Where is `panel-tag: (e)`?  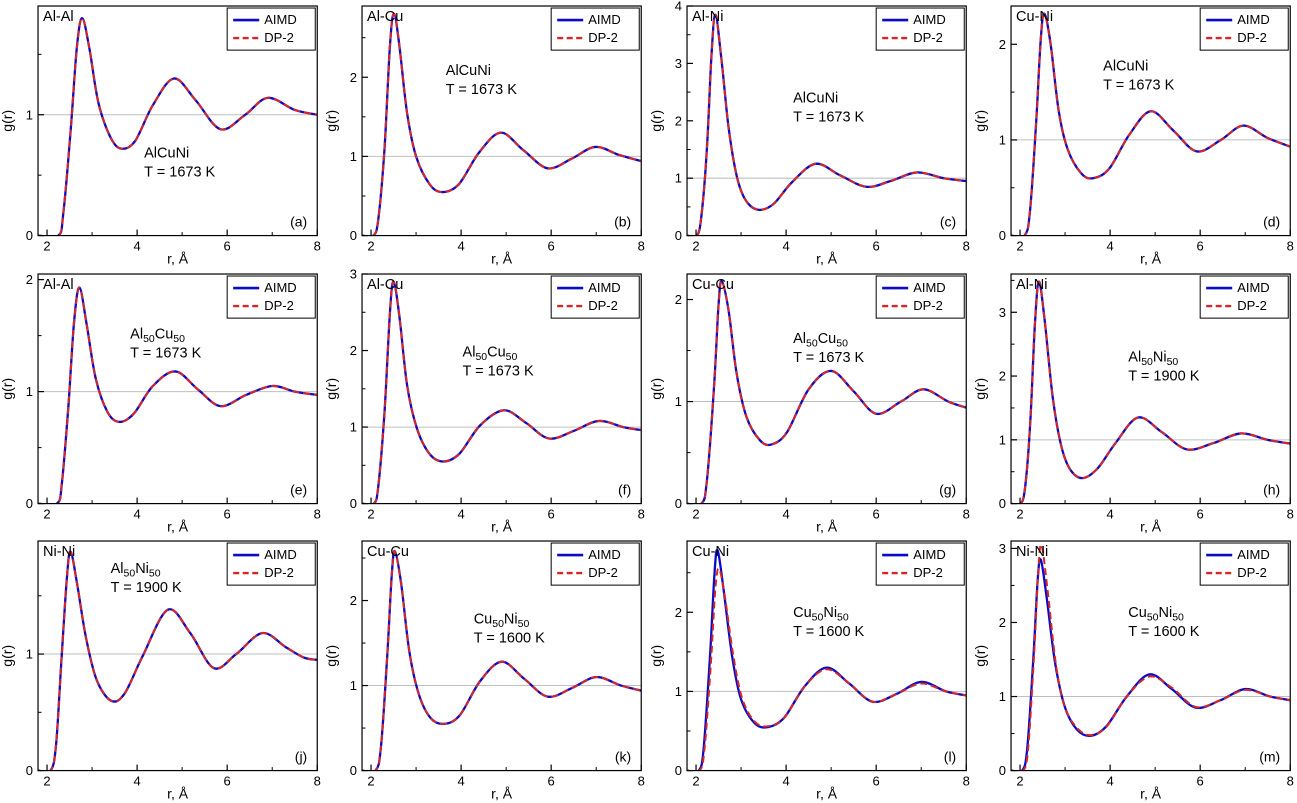
panel-tag: (e) is located at coordinates (298, 489).